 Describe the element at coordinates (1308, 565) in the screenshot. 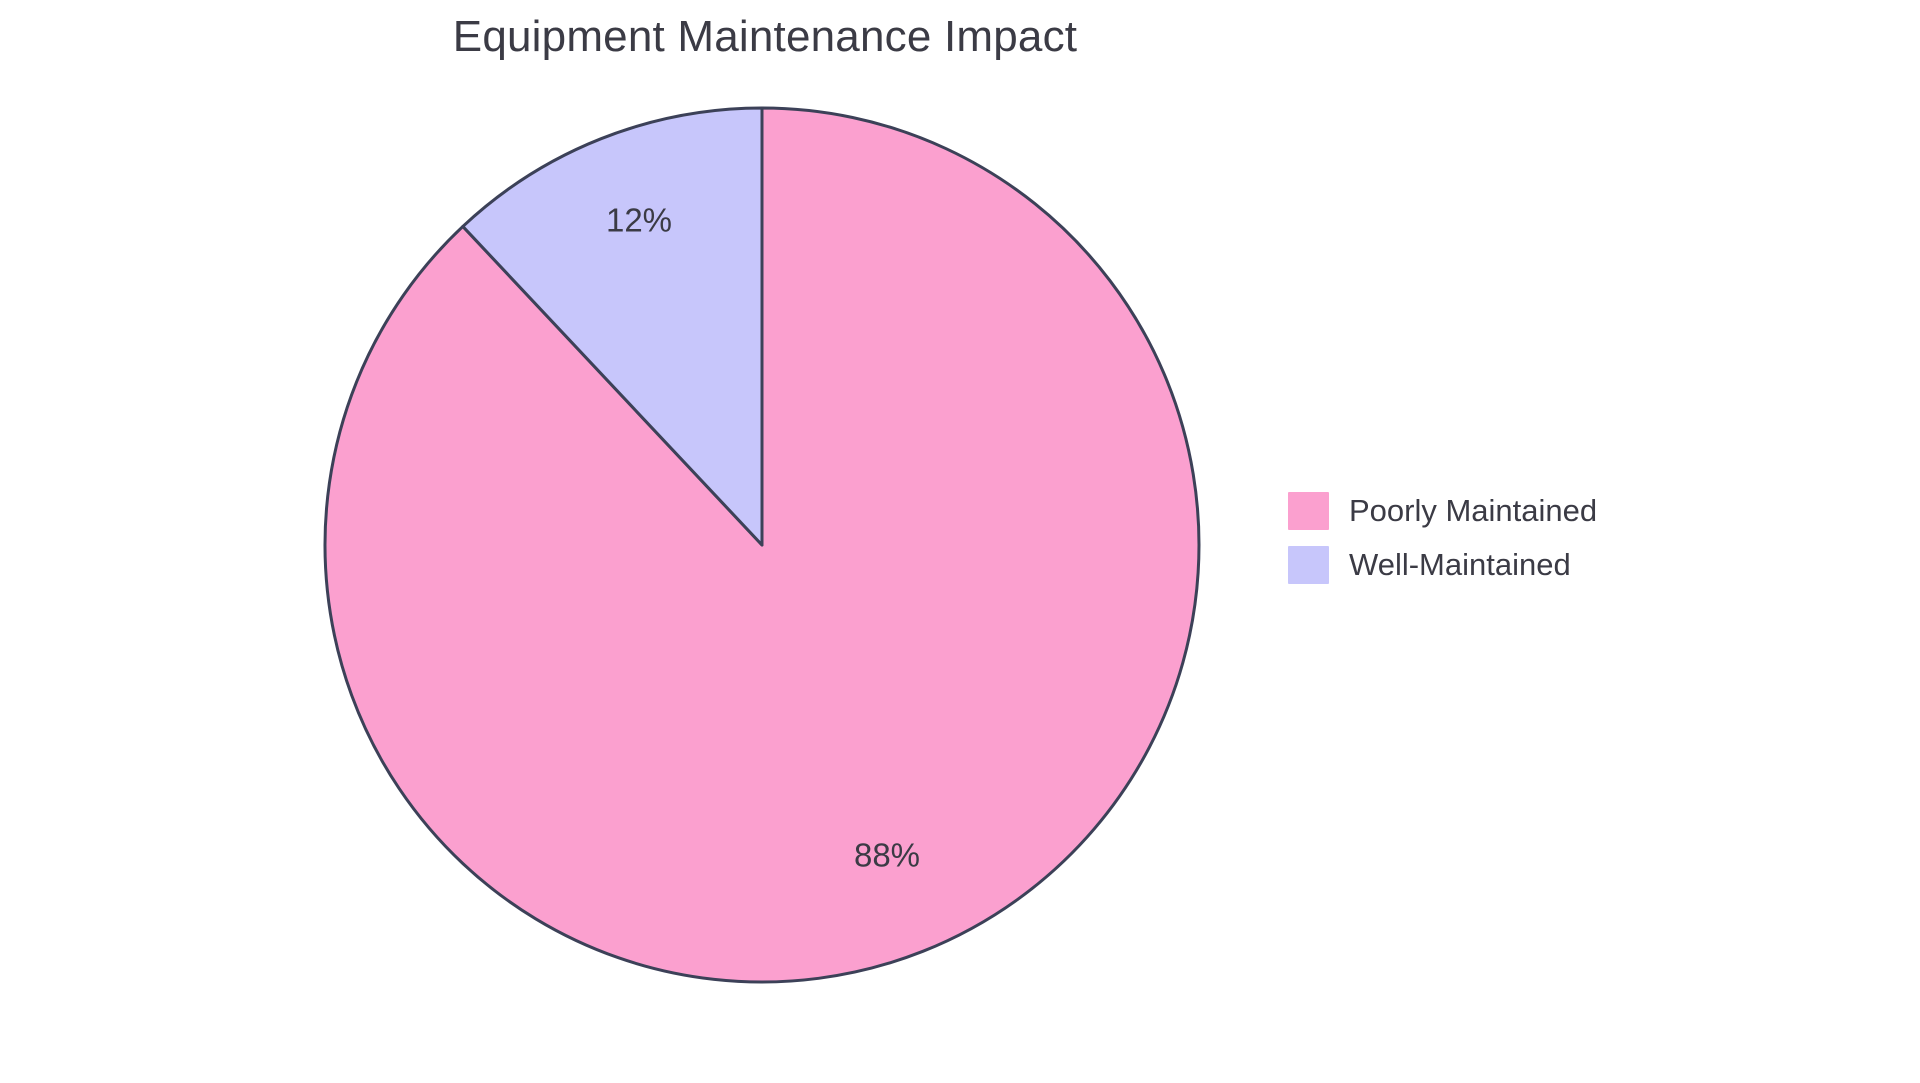

I see `legend-swatch-well-maintained` at that location.